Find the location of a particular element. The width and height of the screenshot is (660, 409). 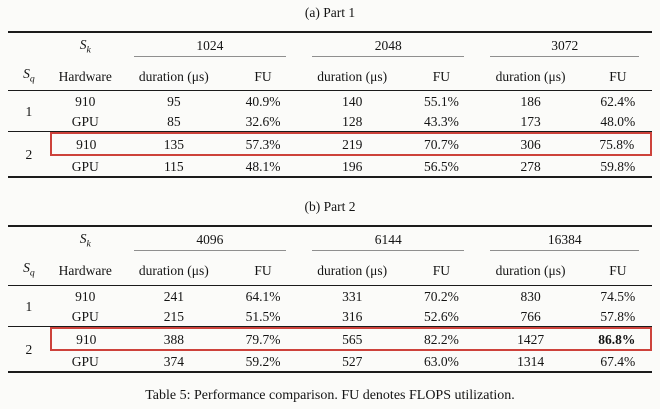

hardware-header: Hardware is located at coordinates (85, 271).